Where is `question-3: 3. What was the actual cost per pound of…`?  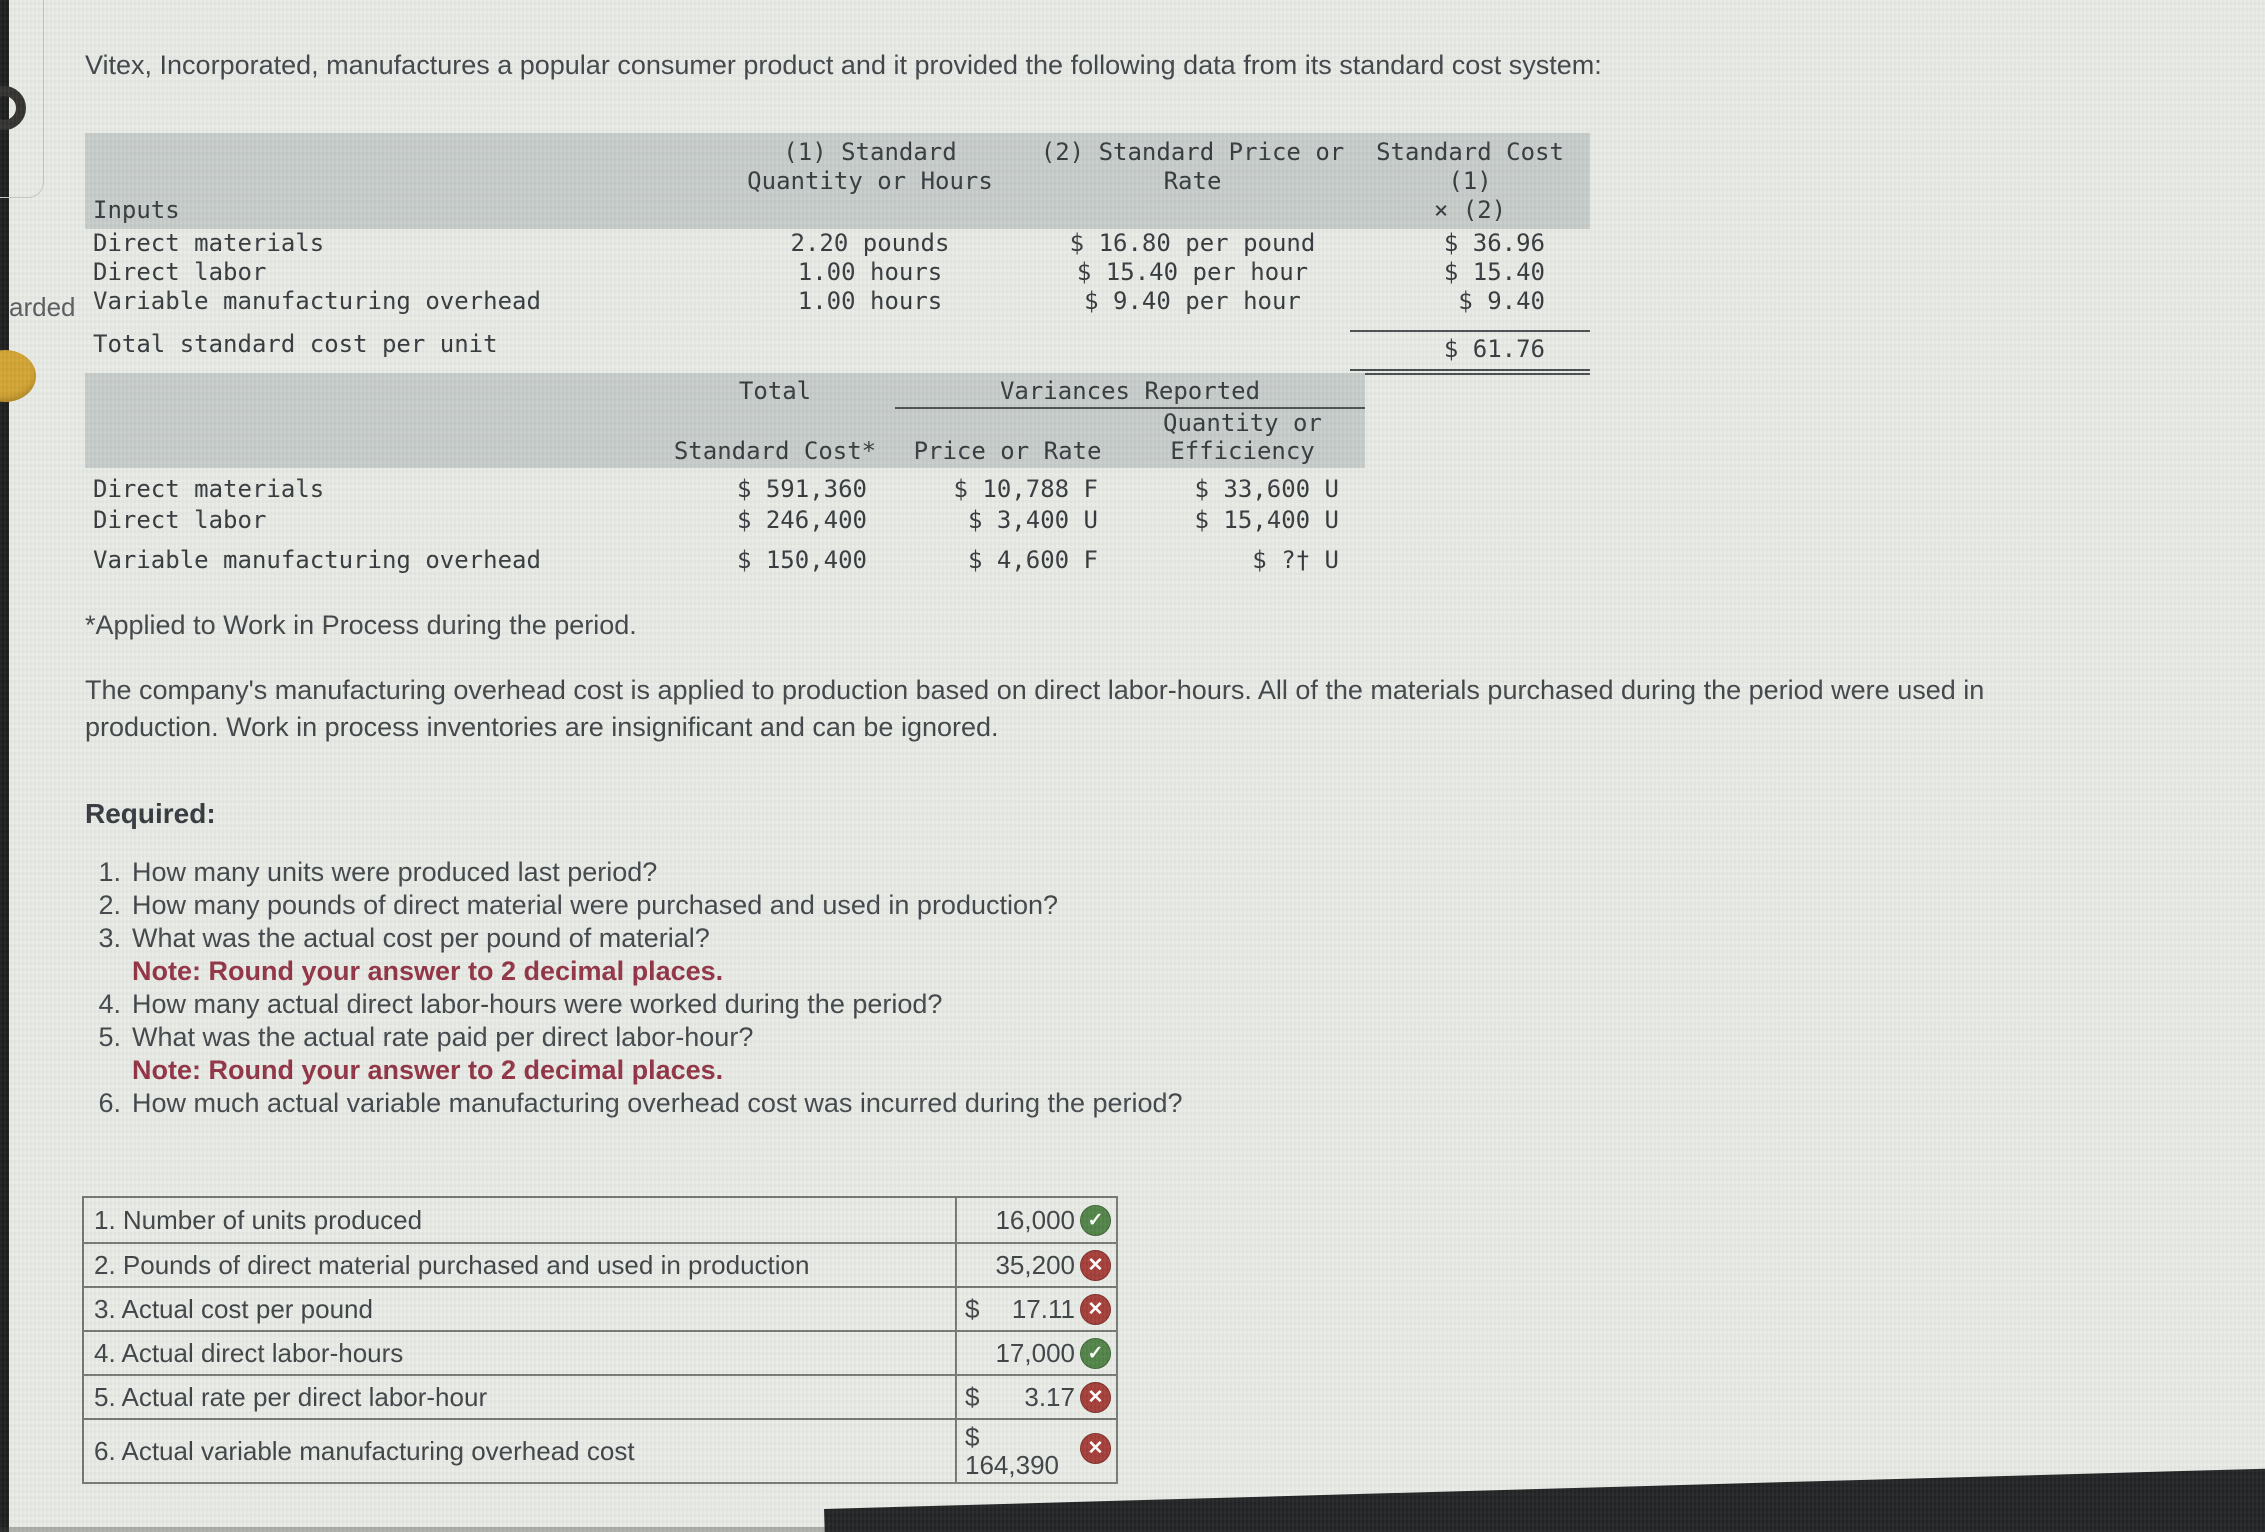 question-3: 3. What was the actual cost per pound of… is located at coordinates (634, 938).